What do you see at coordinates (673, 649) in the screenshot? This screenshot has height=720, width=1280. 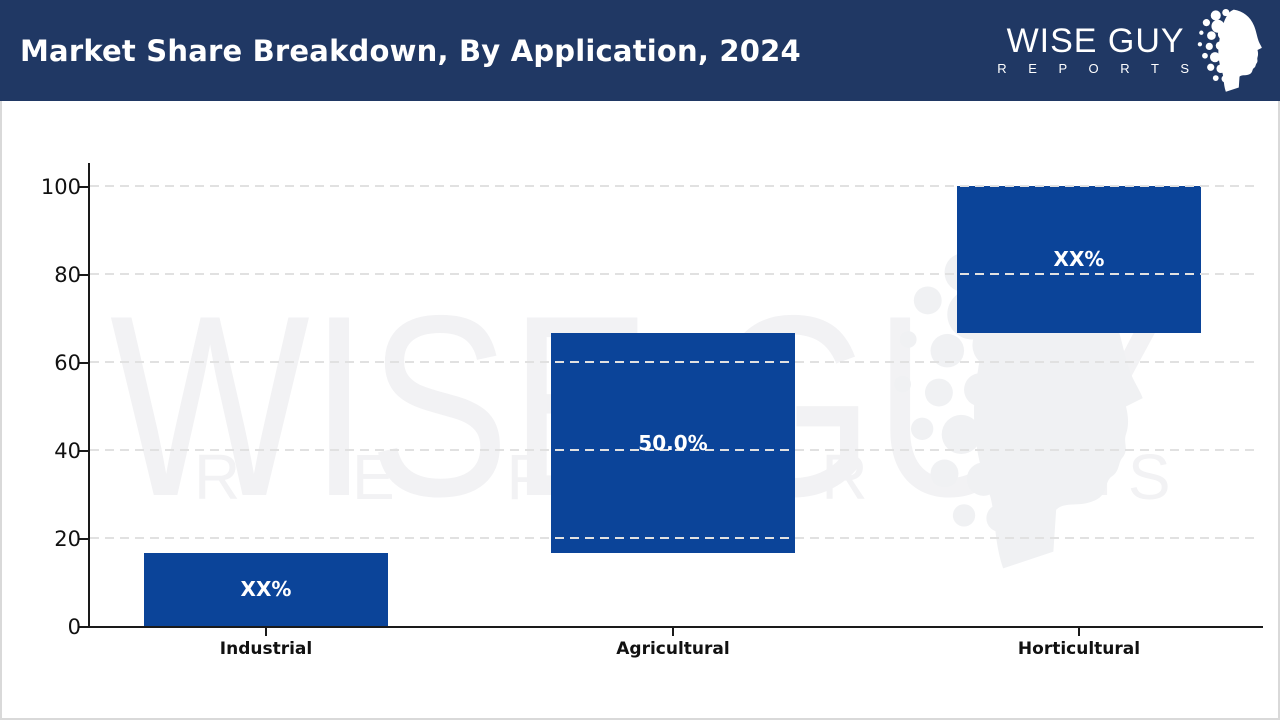 I see `category-label-agricultural: Agricultural` at bounding box center [673, 649].